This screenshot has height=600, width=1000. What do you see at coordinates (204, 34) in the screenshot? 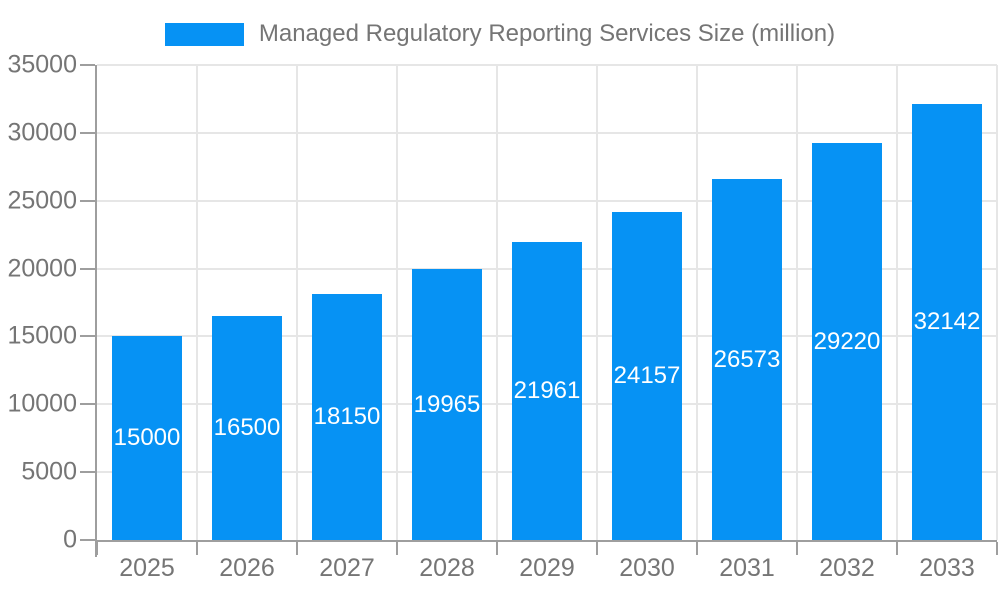
I see `legend-swatch-icon` at bounding box center [204, 34].